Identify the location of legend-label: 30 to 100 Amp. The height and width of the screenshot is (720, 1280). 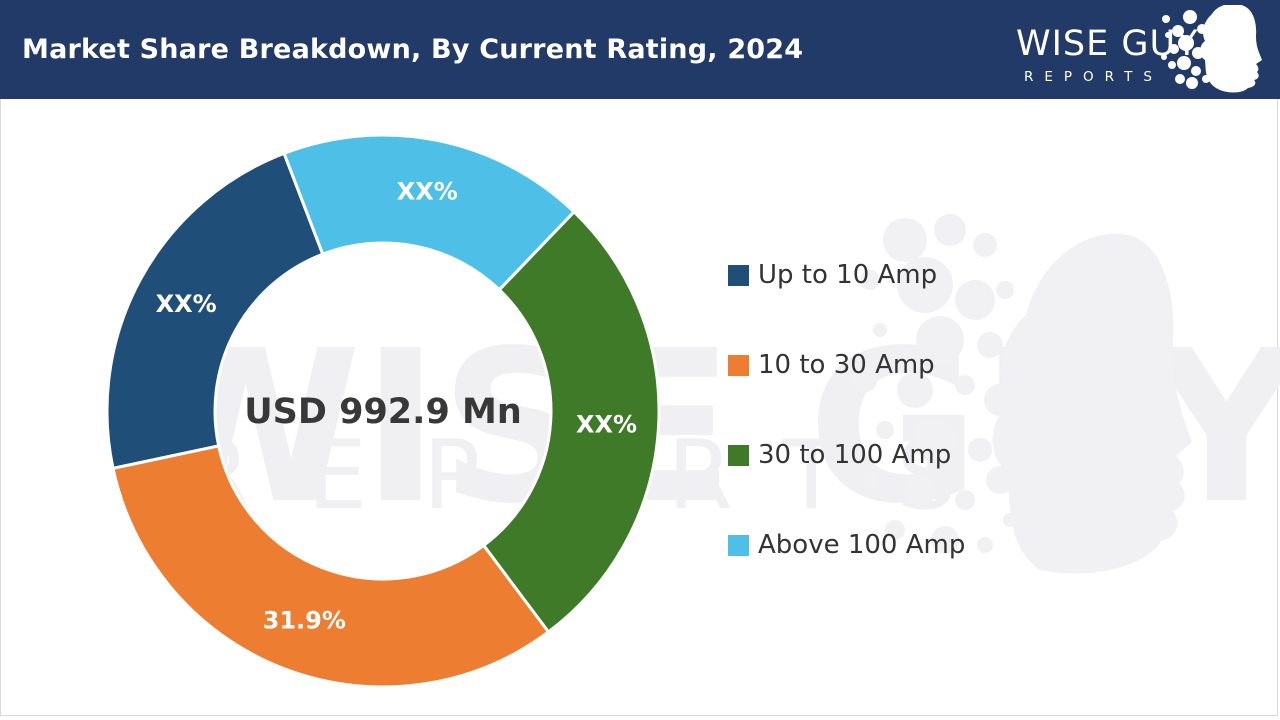
(855, 455).